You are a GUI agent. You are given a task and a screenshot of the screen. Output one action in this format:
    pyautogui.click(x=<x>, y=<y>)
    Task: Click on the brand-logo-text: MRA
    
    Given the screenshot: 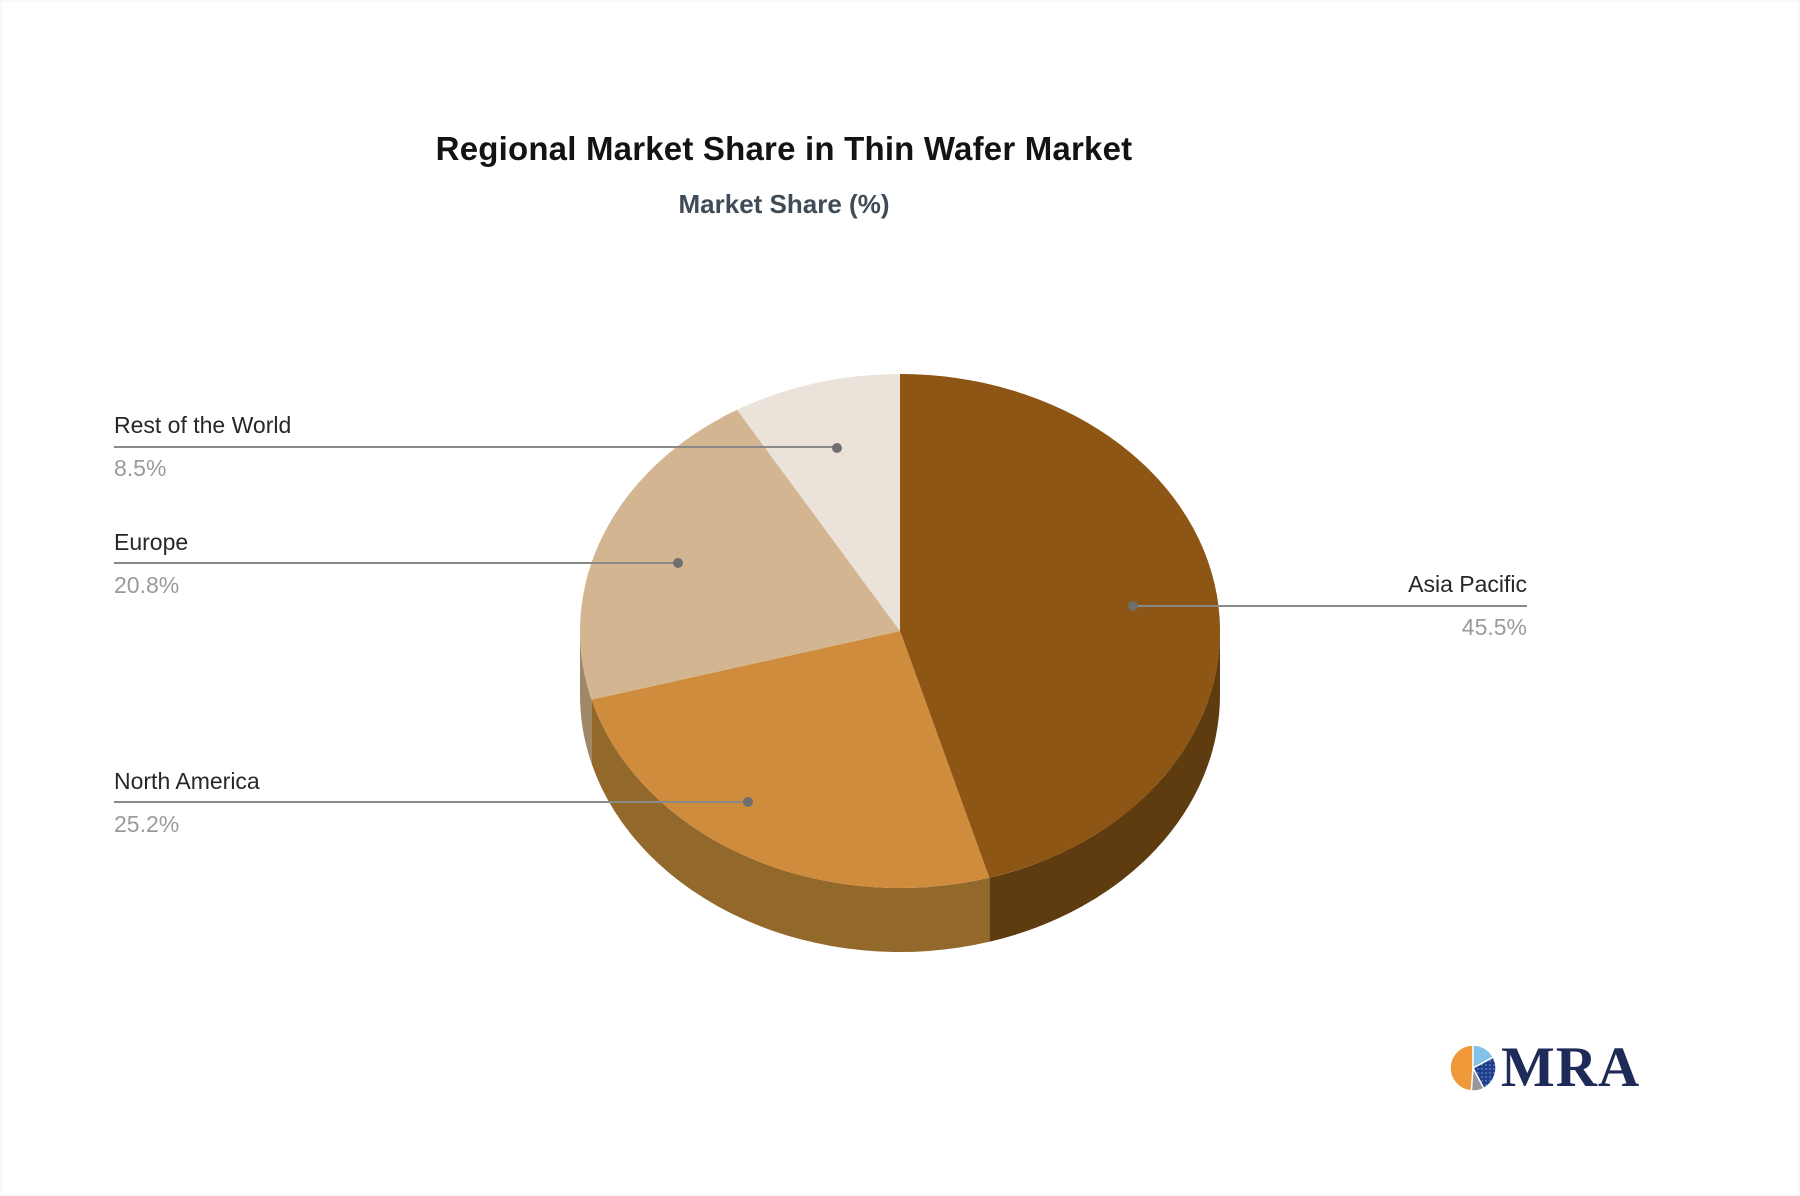 What is the action you would take?
    pyautogui.click(x=1571, y=1067)
    